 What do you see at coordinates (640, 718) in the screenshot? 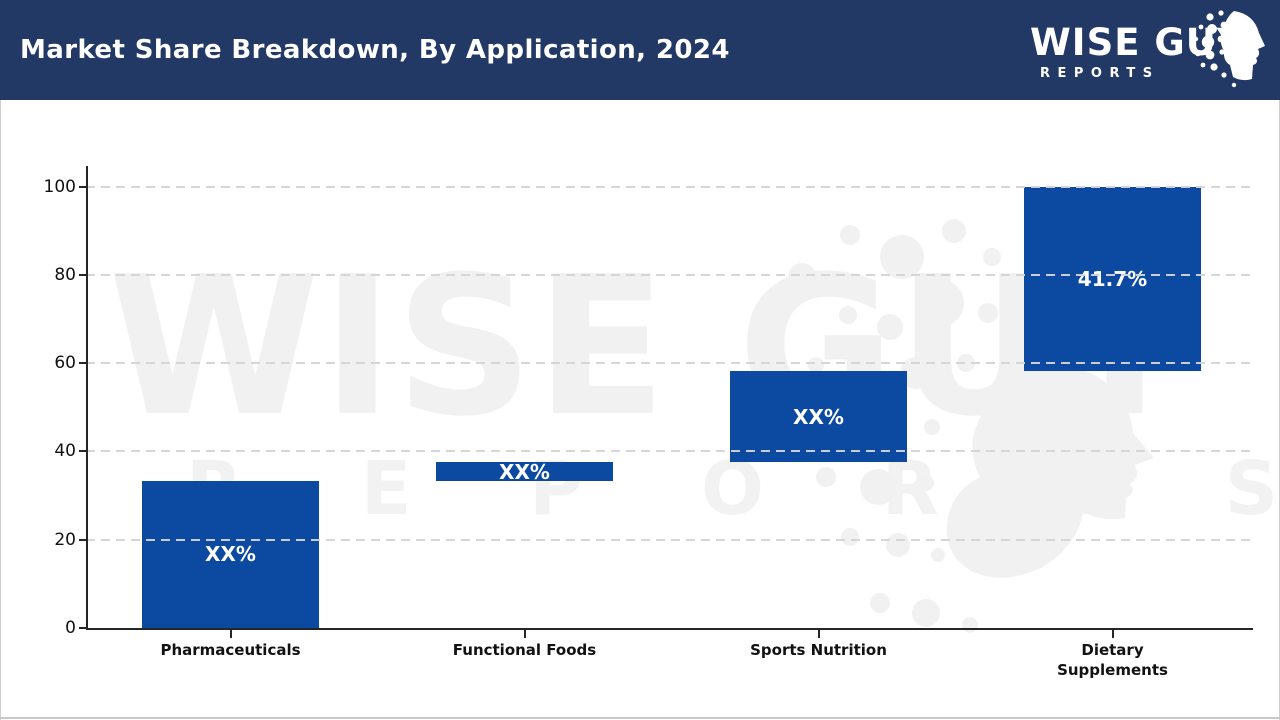
I see `bottom-border` at bounding box center [640, 718].